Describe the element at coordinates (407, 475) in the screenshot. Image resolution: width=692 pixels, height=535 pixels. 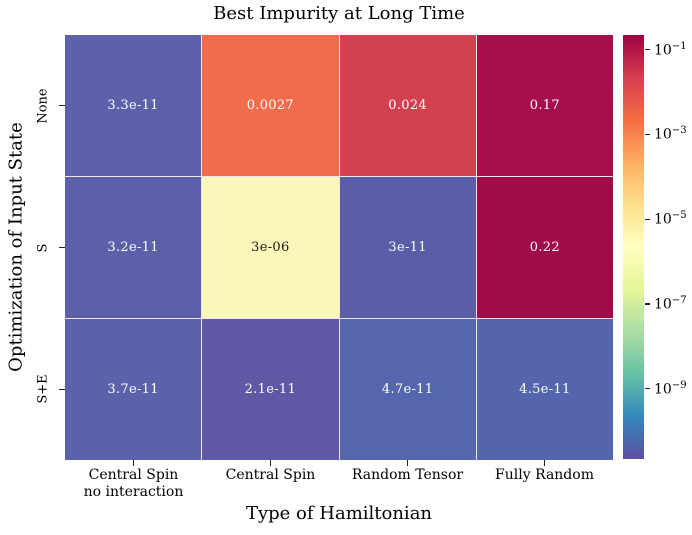
I see `x-tick-label: Random Tensor` at that location.